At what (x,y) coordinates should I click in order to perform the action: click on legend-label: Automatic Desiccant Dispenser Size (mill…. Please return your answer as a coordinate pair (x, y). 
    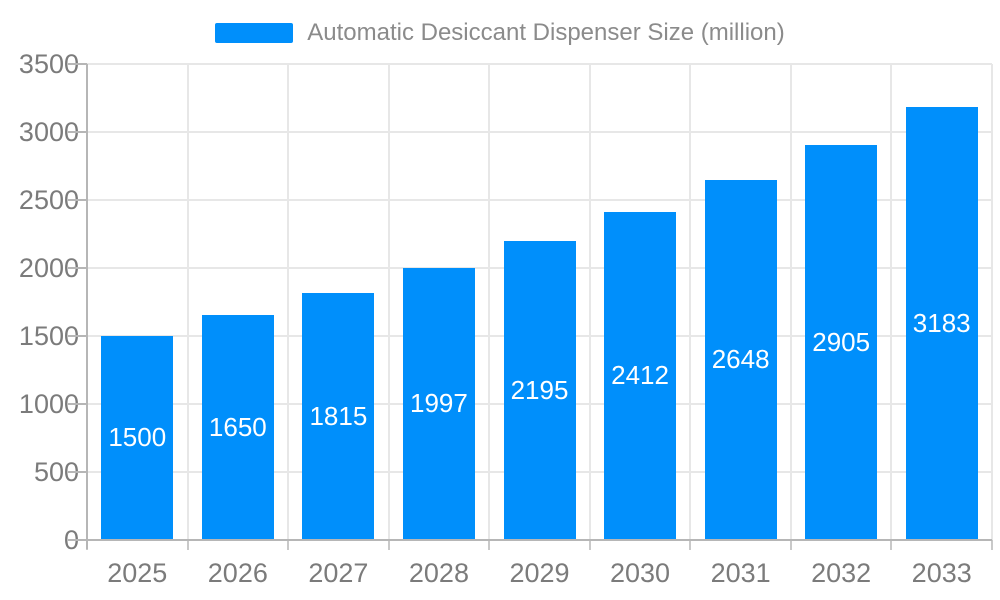
    Looking at the image, I should click on (546, 32).